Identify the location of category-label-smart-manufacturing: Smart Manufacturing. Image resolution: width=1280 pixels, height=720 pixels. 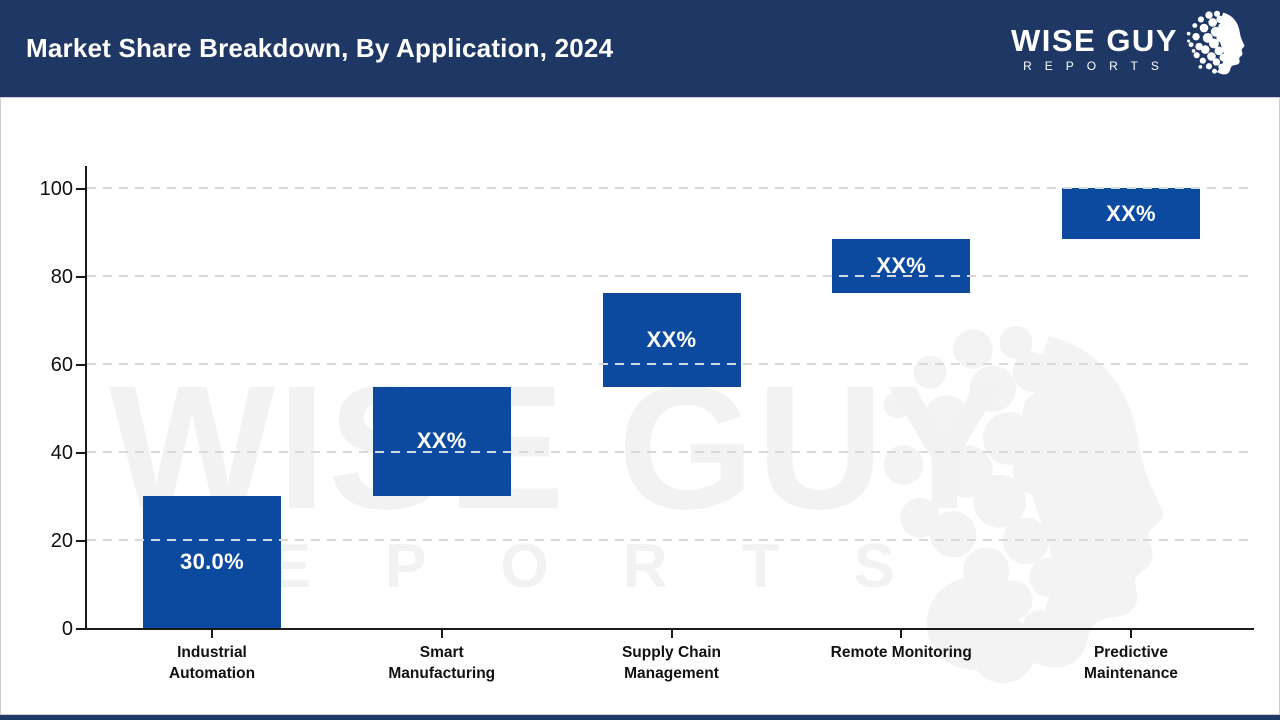
(442, 664).